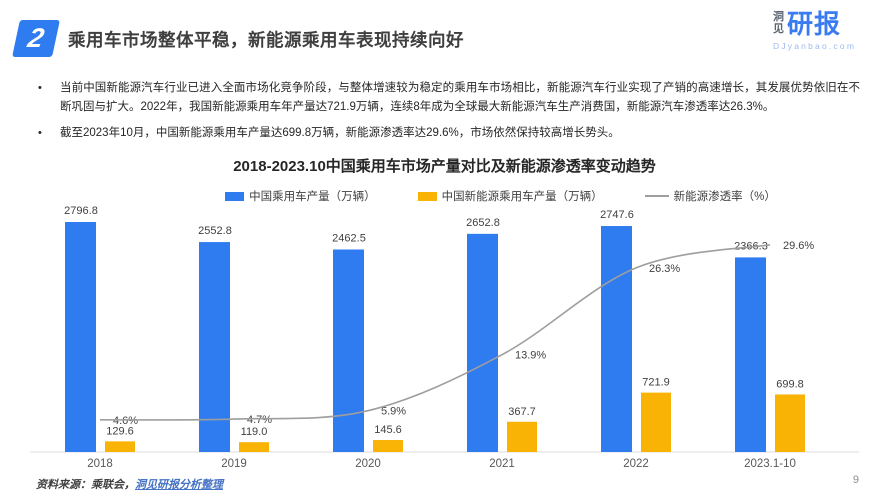 Image resolution: width=889 pixels, height=500 pixels. What do you see at coordinates (444, 166) in the screenshot?
I see `chart-title: 2018-2023.10中国乘用车市场产量对比及新能源渗透率变动趋势` at bounding box center [444, 166].